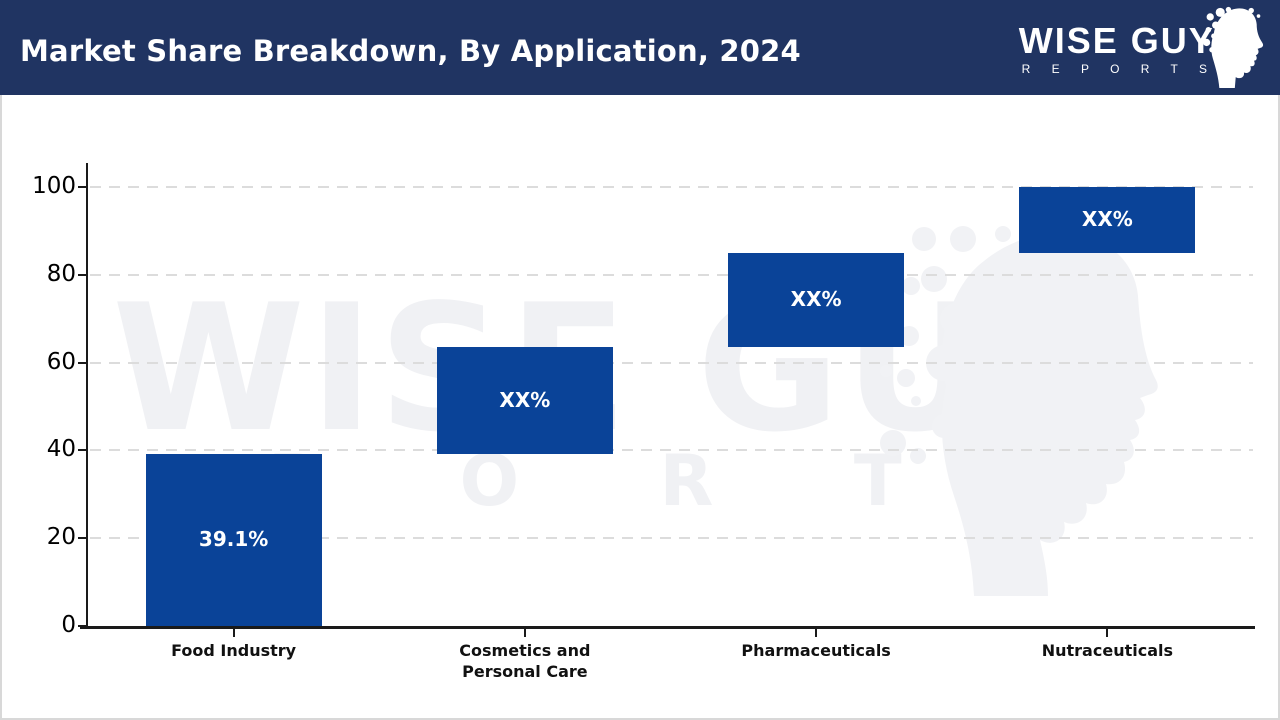 The image size is (1280, 720). I want to click on x-category-label-pharmaceuticals: Pharmaceuticals, so click(816, 650).